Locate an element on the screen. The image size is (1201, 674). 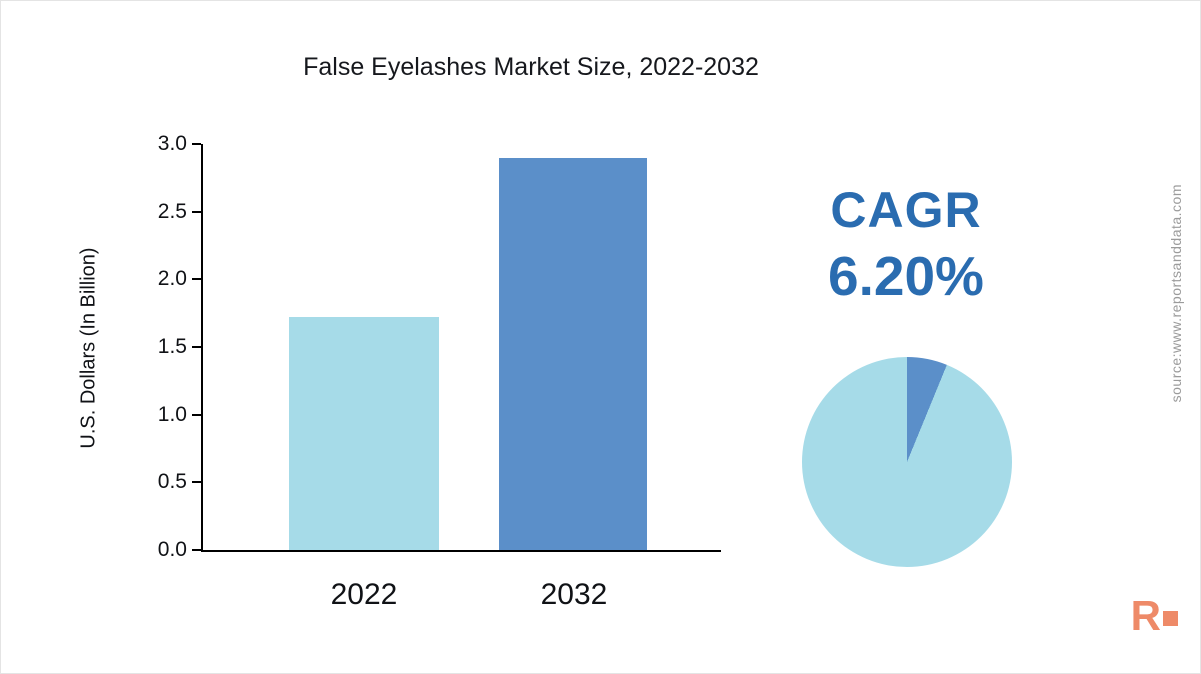
bar-2022 is located at coordinates (364, 433).